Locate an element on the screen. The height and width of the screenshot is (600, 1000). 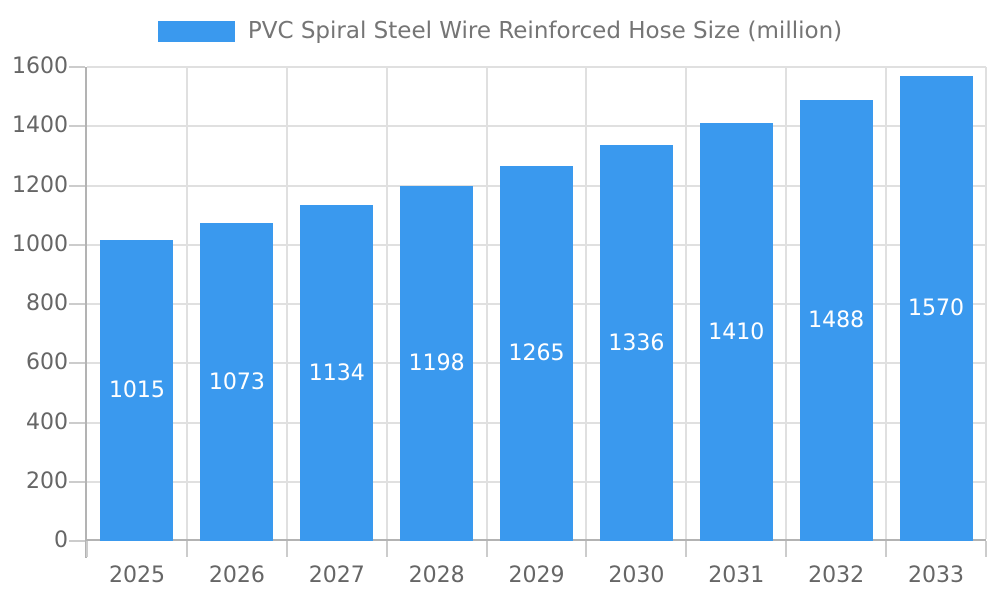
y-tick-label: 1200 is located at coordinates (40, 185).